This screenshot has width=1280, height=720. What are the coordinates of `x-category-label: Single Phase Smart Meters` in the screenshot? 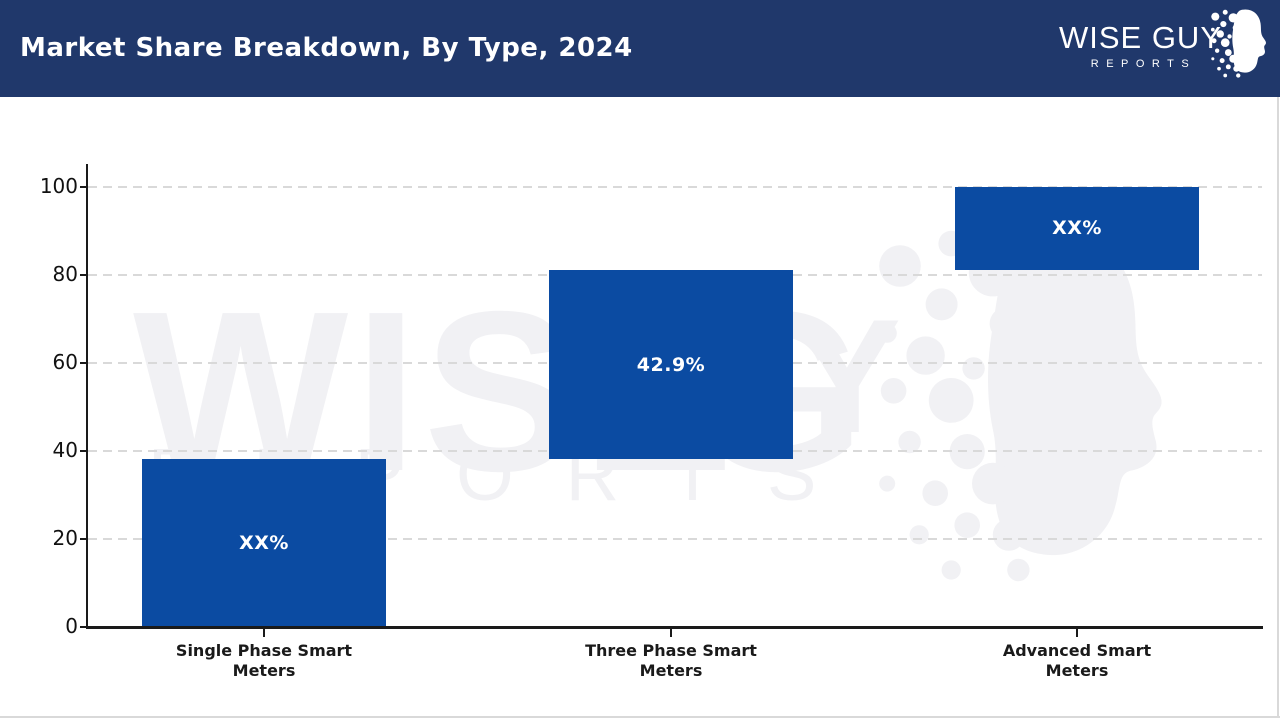 It's located at (264, 661).